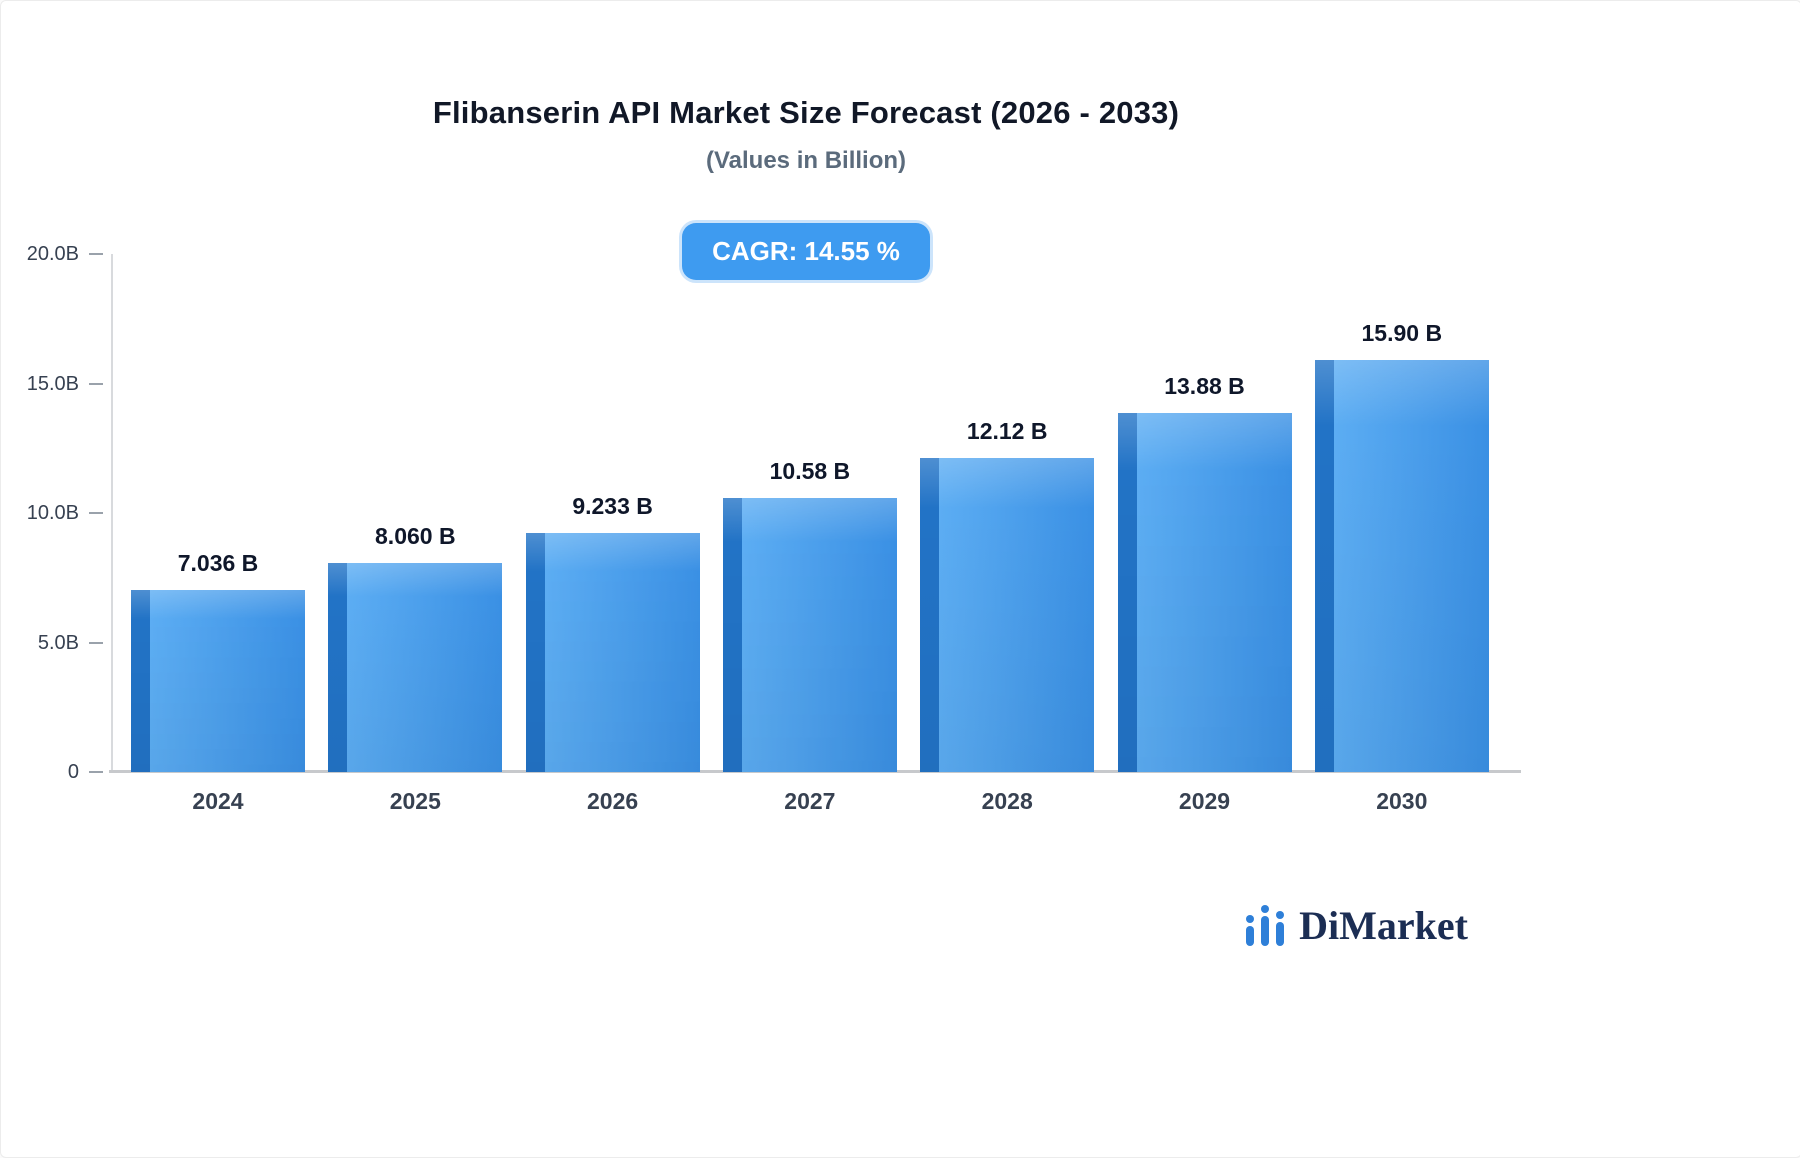 Image resolution: width=1800 pixels, height=1158 pixels. Describe the element at coordinates (1204, 385) in the screenshot. I see `bar-value-label: 13.88 B` at that location.